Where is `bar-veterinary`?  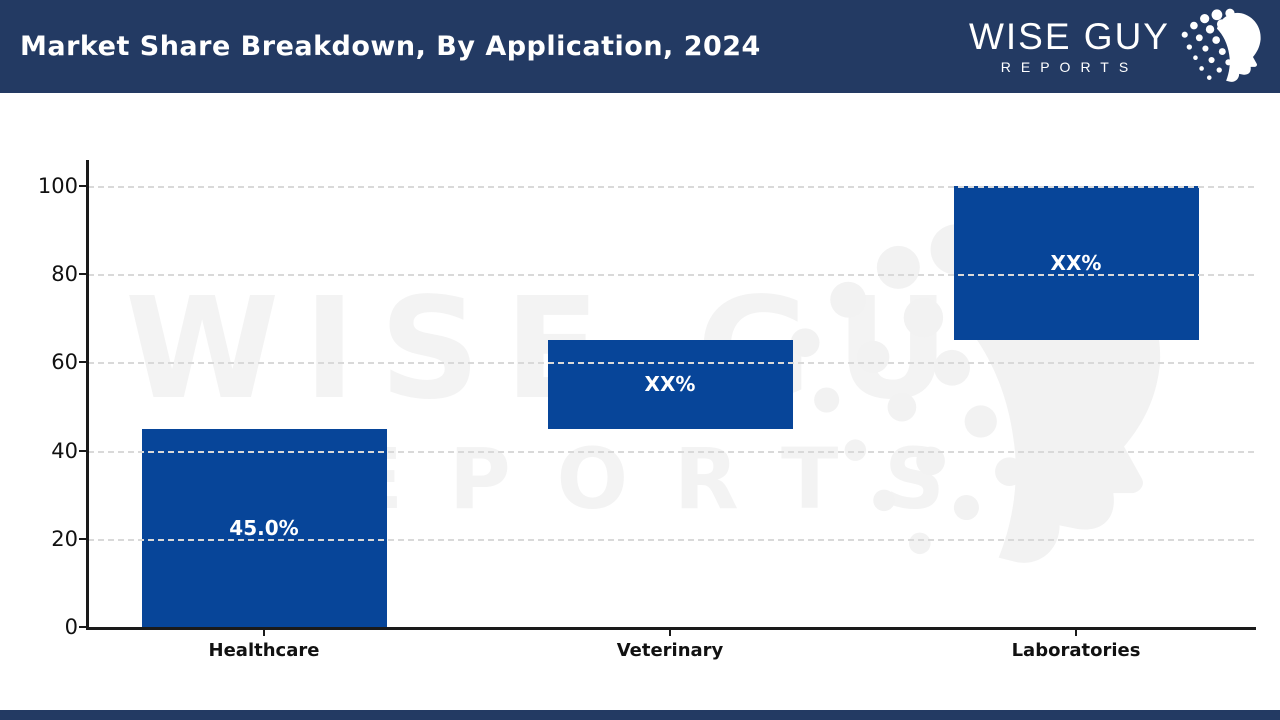 bar-veterinary is located at coordinates (670, 384).